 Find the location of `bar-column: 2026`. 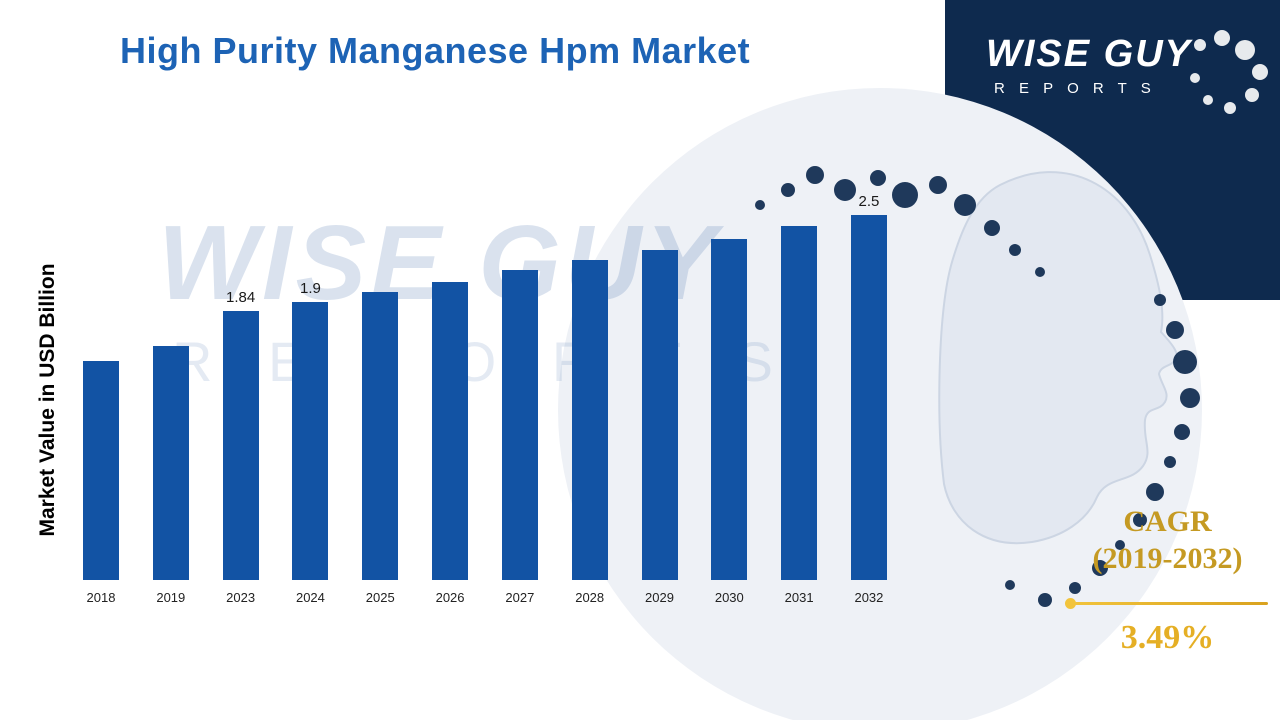

bar-column: 2026 is located at coordinates (450, 443).